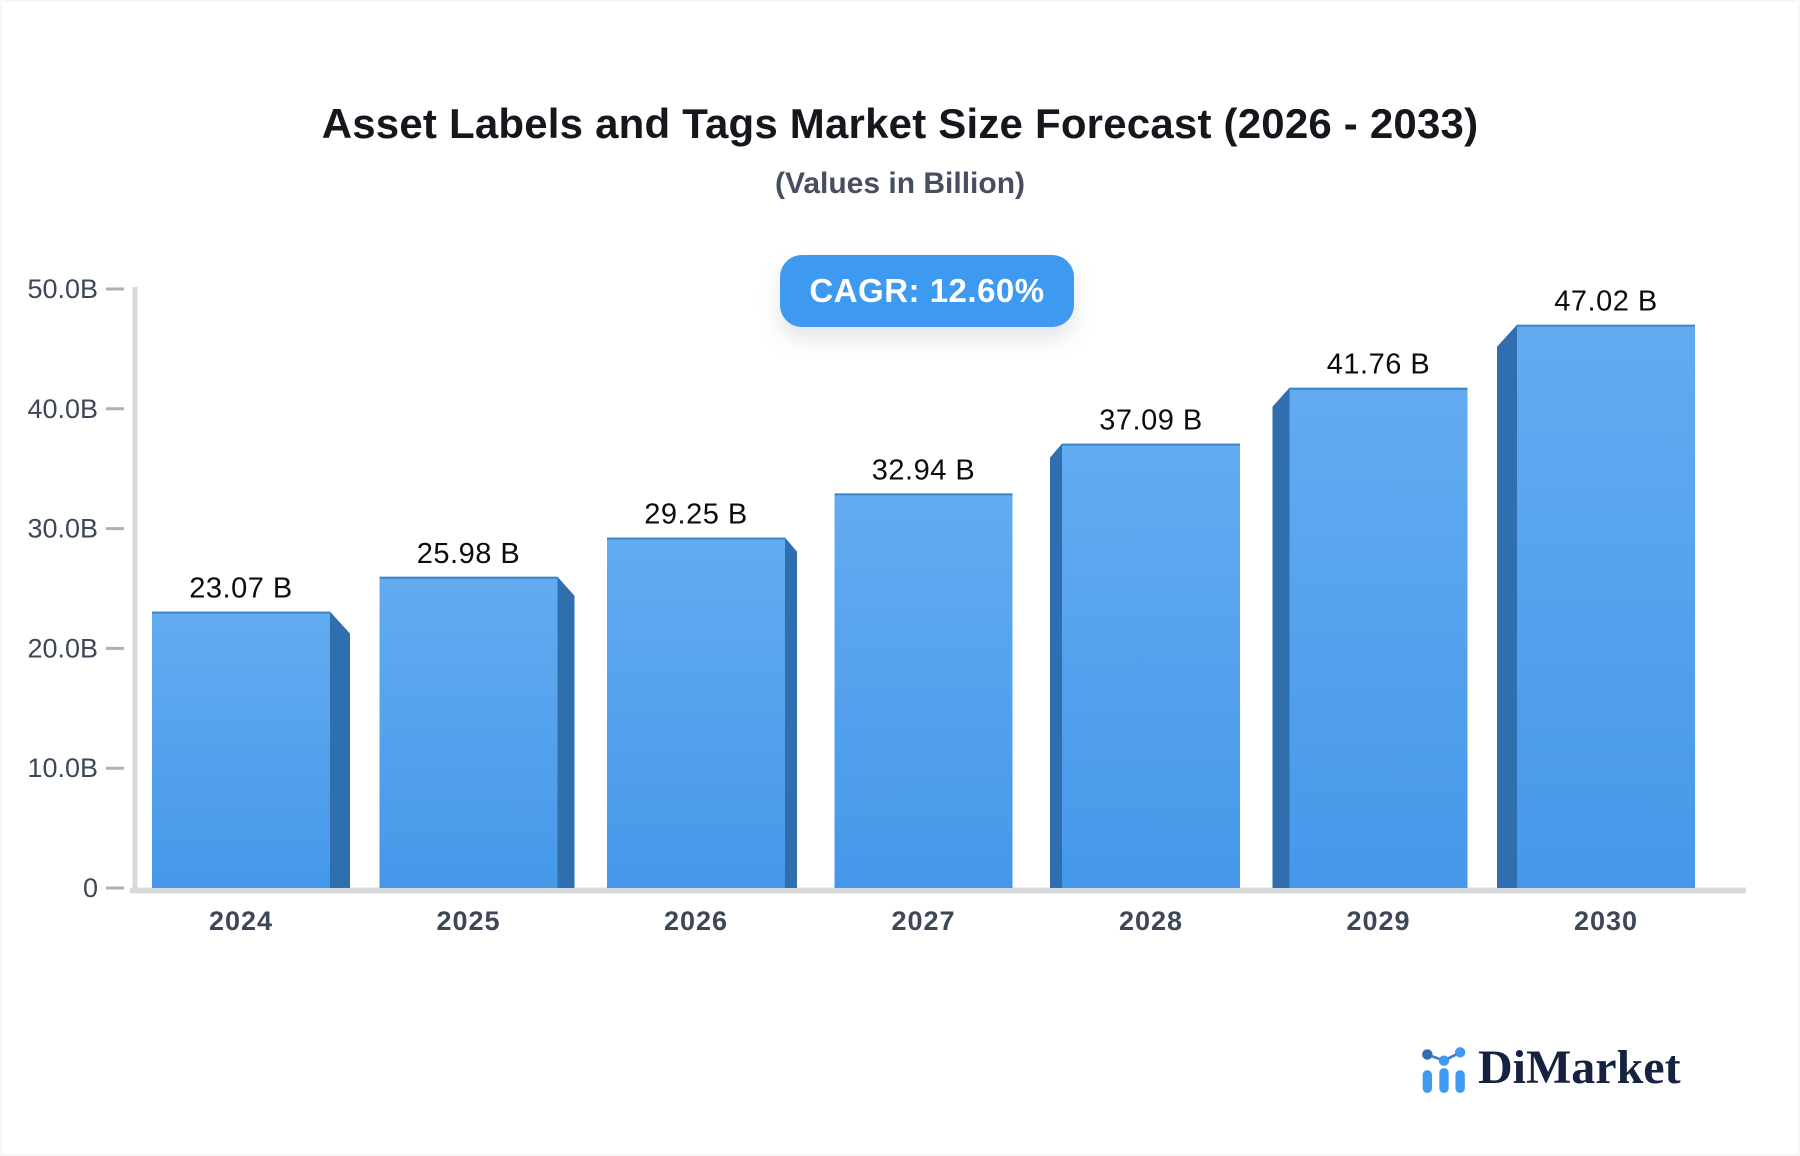  I want to click on bar-value-label: 37.09 B, so click(1150, 421).